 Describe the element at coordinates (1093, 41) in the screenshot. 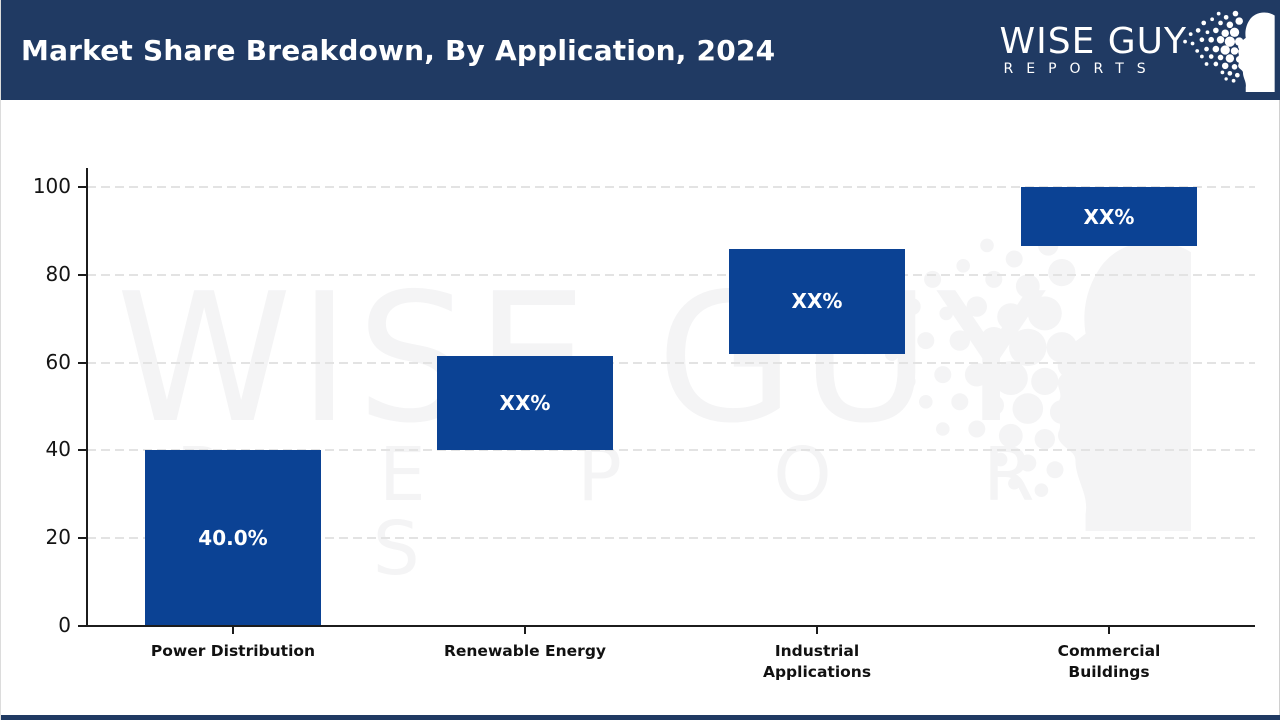

I see `logo-wordmark: WISE GUY` at that location.